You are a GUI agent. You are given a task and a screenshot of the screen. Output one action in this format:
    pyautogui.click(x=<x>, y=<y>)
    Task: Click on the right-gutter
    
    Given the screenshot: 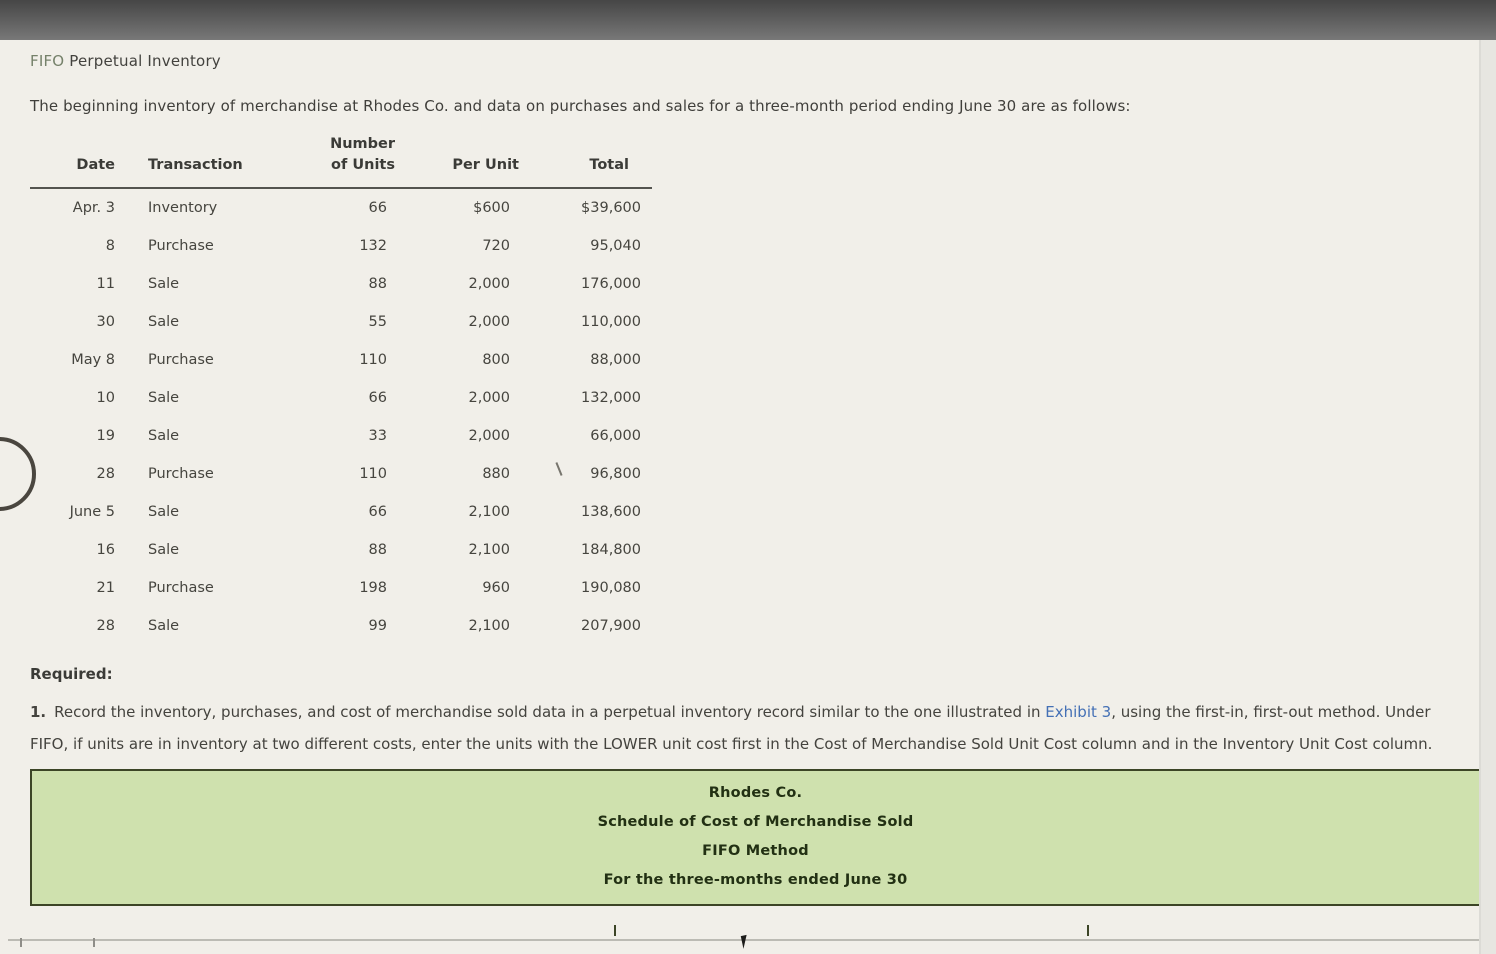 What is the action you would take?
    pyautogui.click(x=1488, y=497)
    